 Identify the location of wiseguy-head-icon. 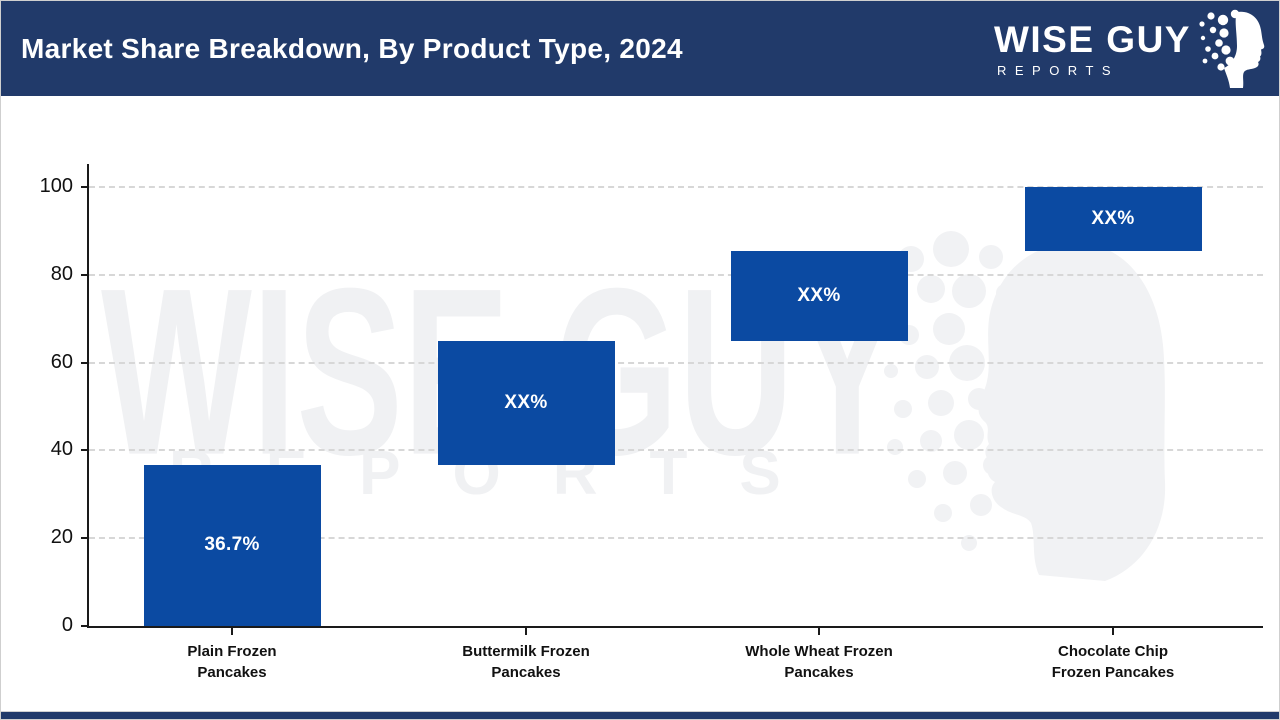
(1232, 48).